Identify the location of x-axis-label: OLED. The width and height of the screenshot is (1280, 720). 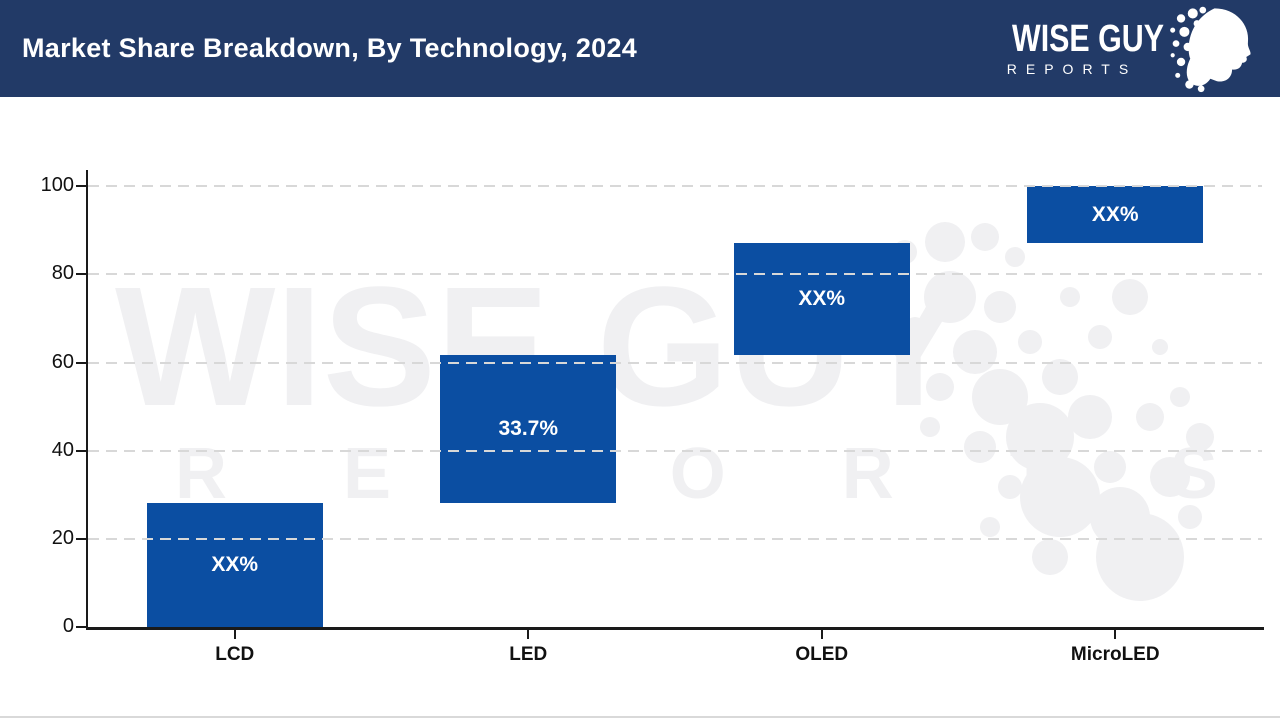
(822, 654).